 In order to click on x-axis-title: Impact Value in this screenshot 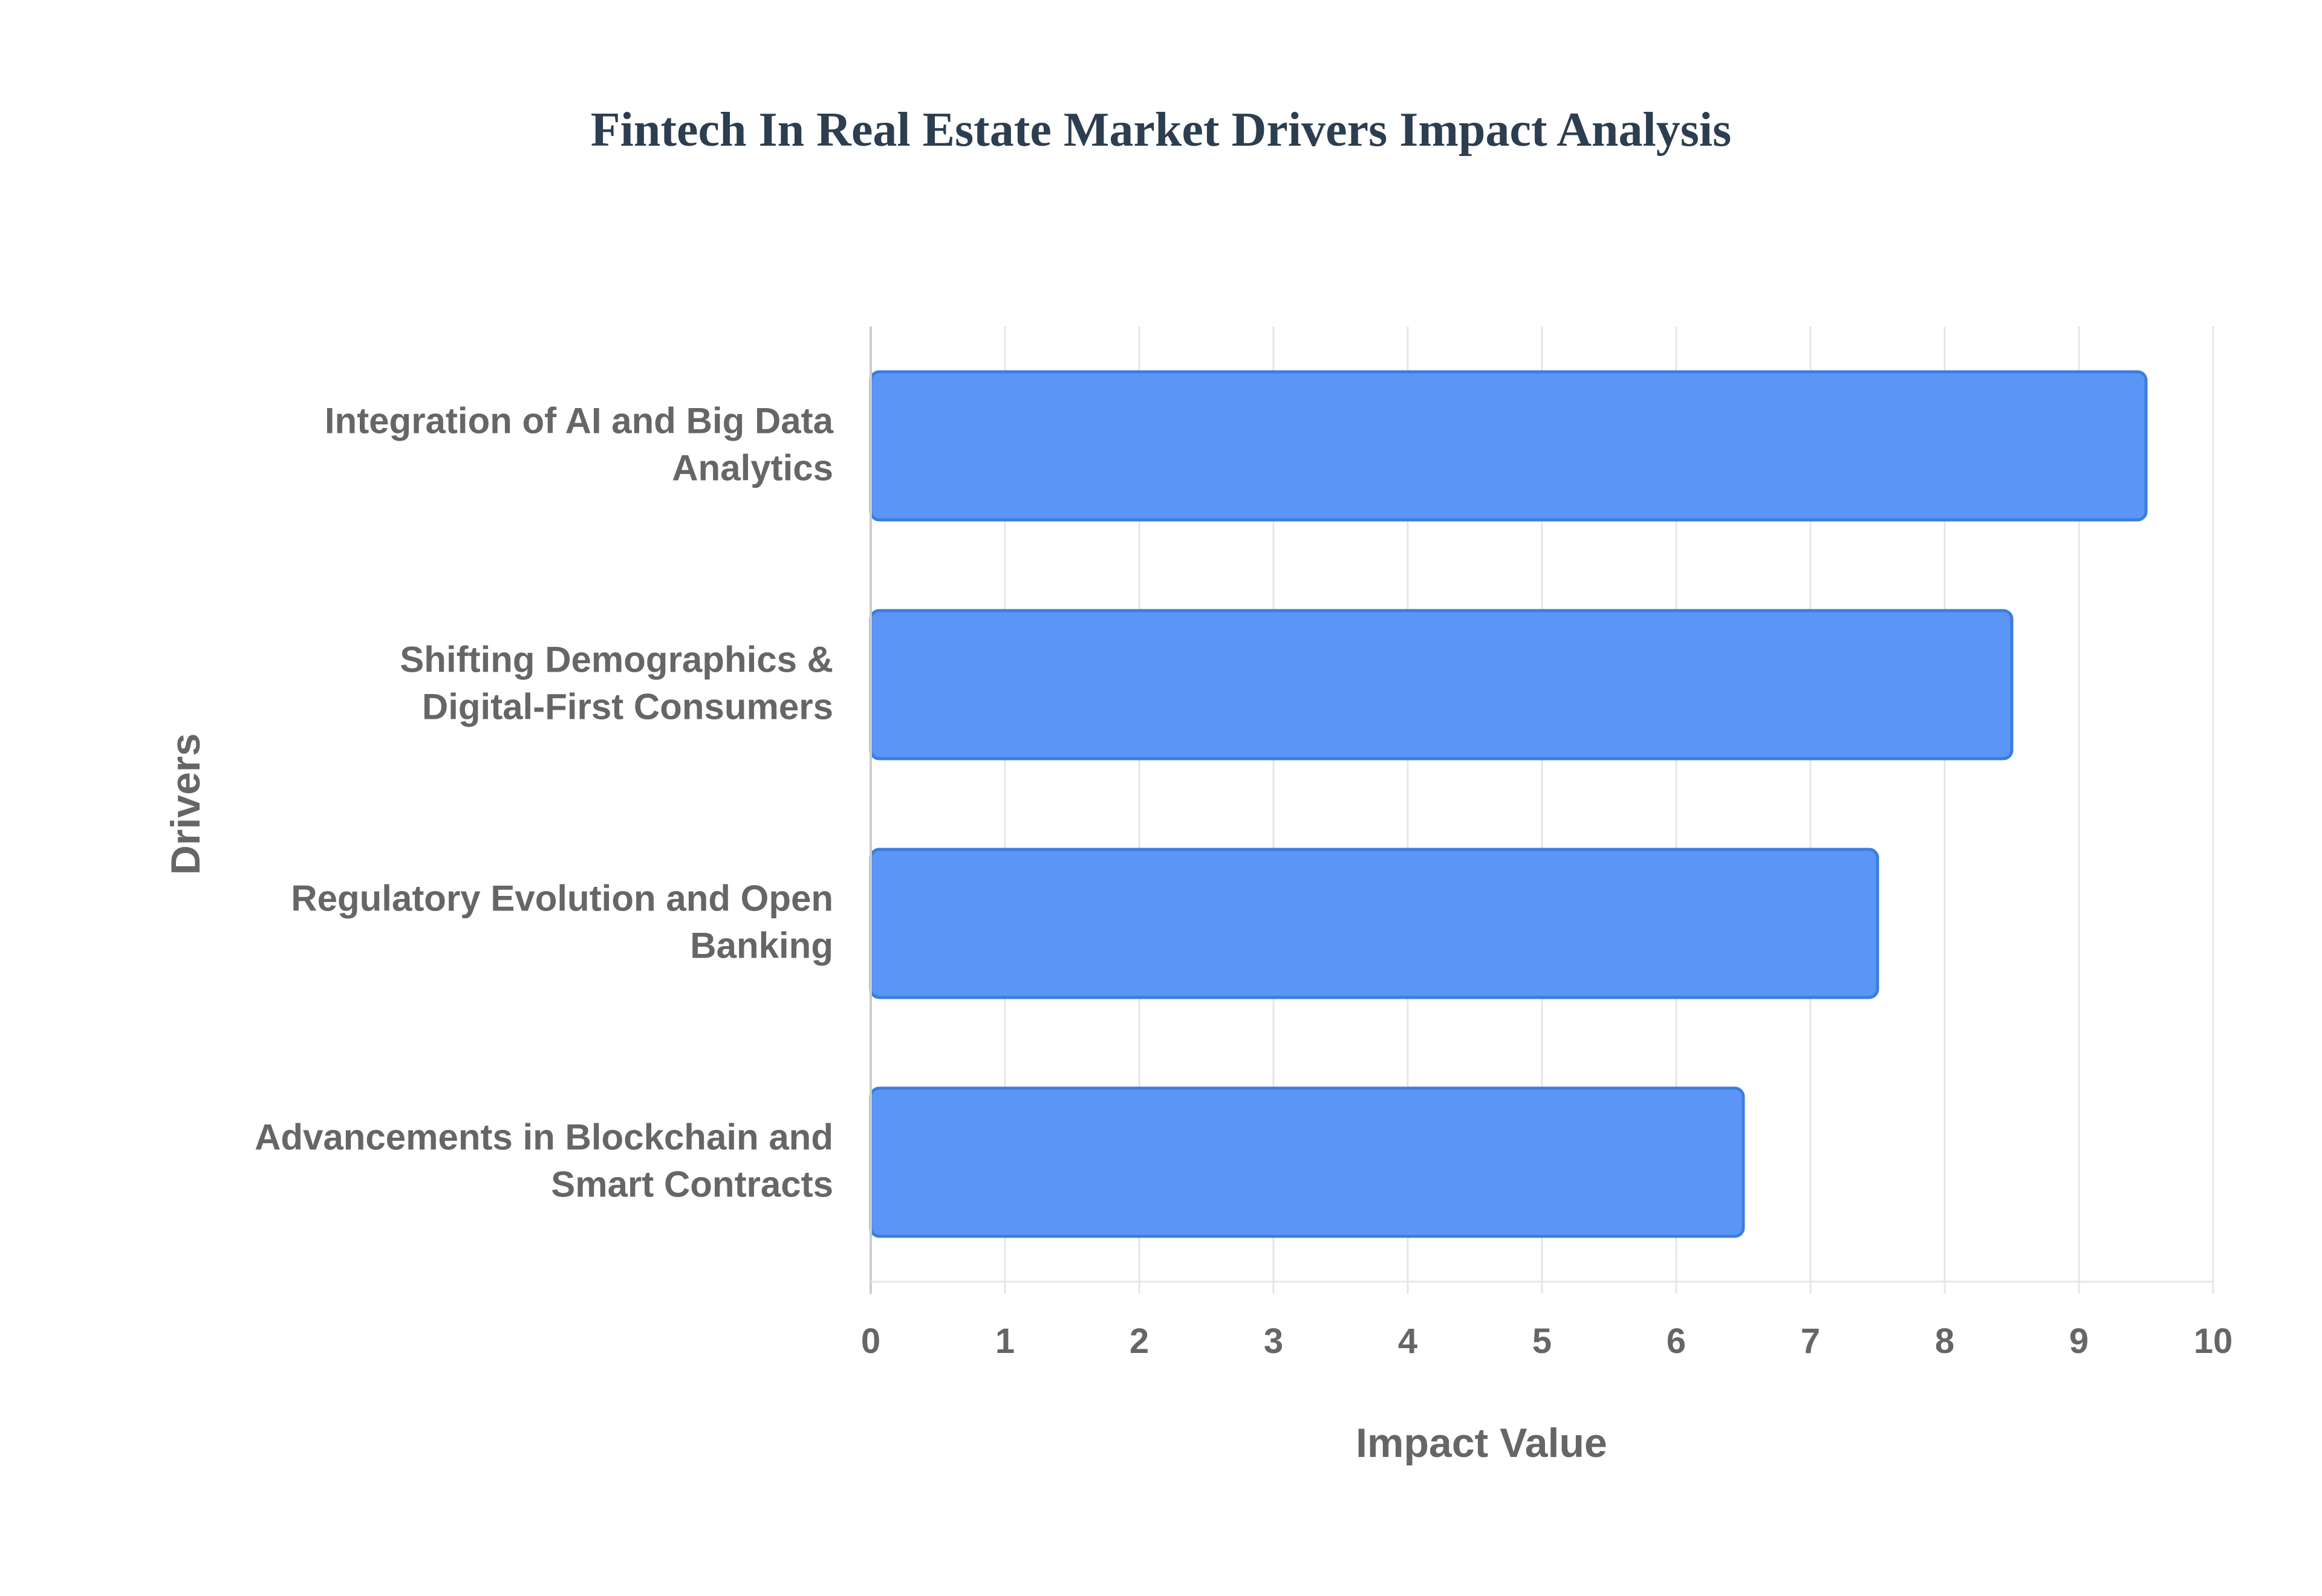, I will do `click(1481, 1443)`.